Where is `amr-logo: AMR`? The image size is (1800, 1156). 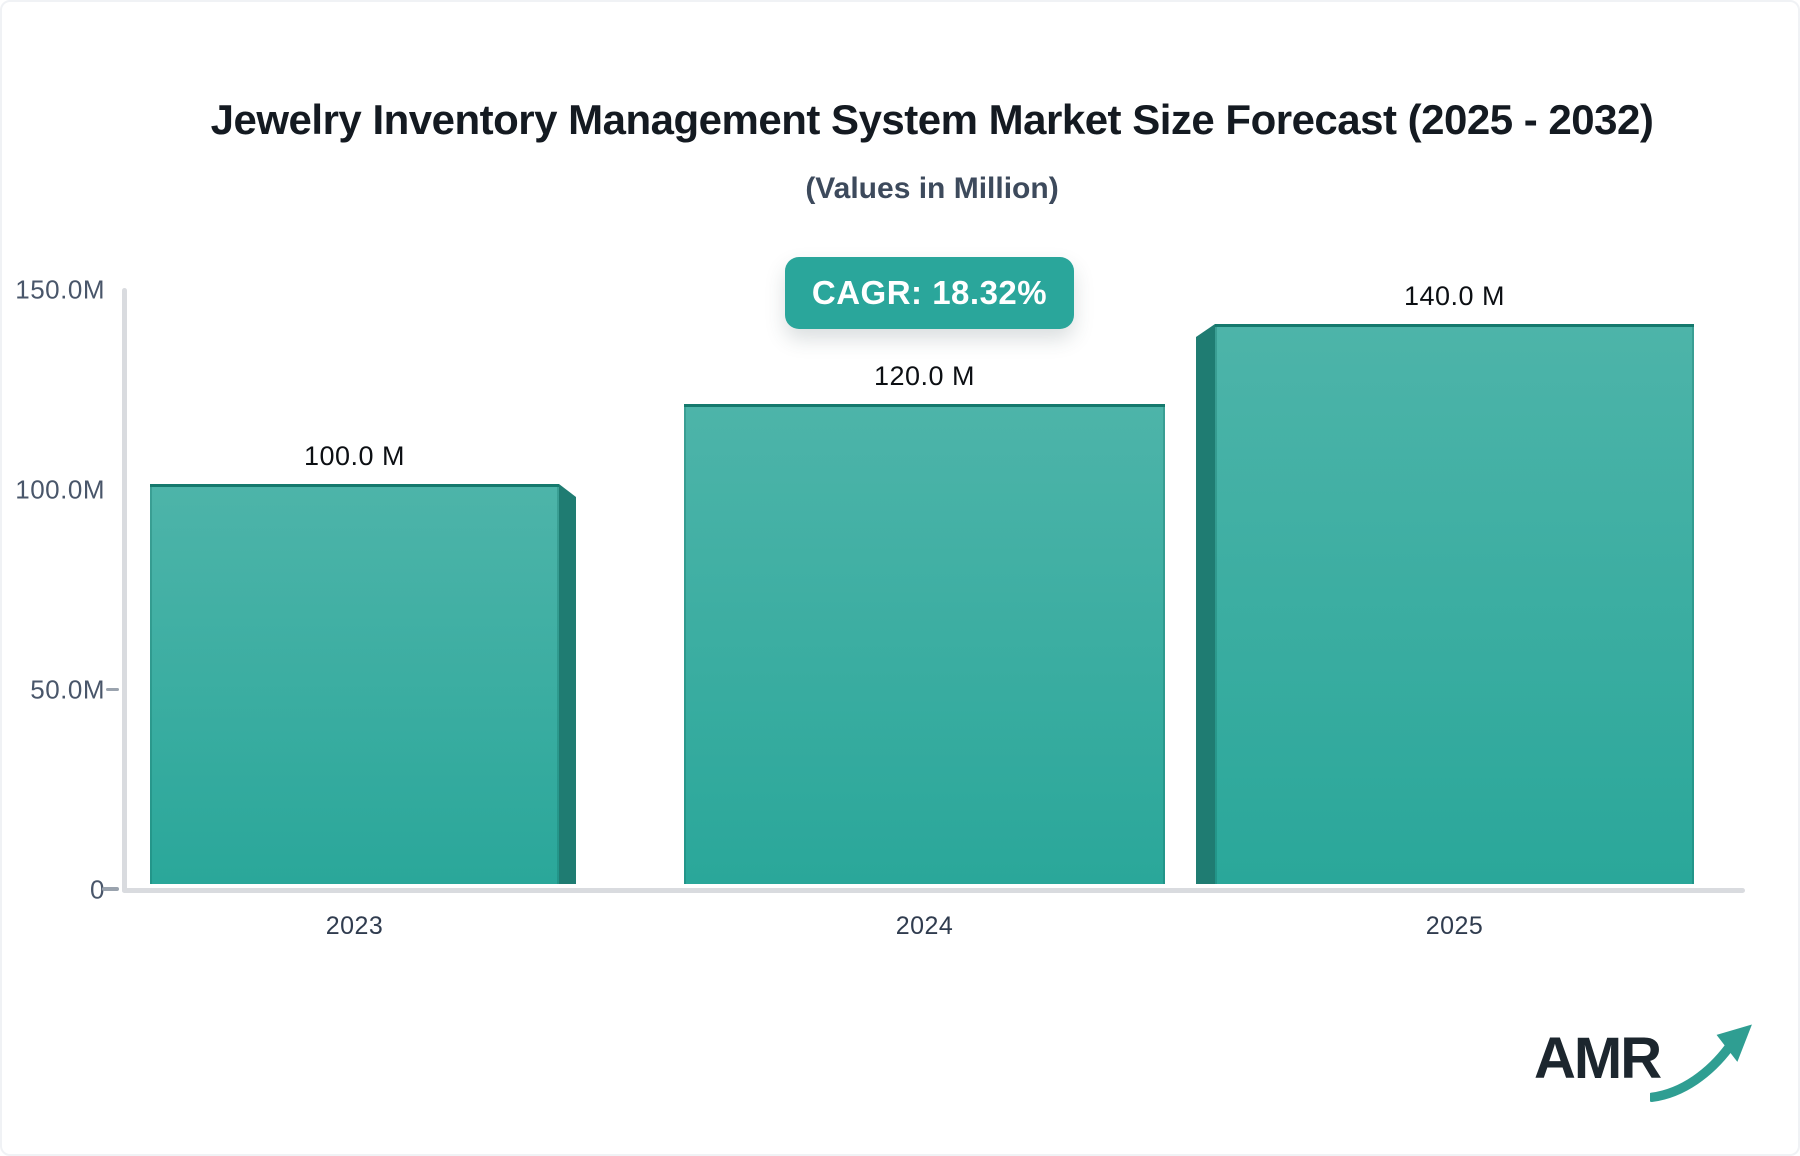
amr-logo: AMR is located at coordinates (1644, 1065).